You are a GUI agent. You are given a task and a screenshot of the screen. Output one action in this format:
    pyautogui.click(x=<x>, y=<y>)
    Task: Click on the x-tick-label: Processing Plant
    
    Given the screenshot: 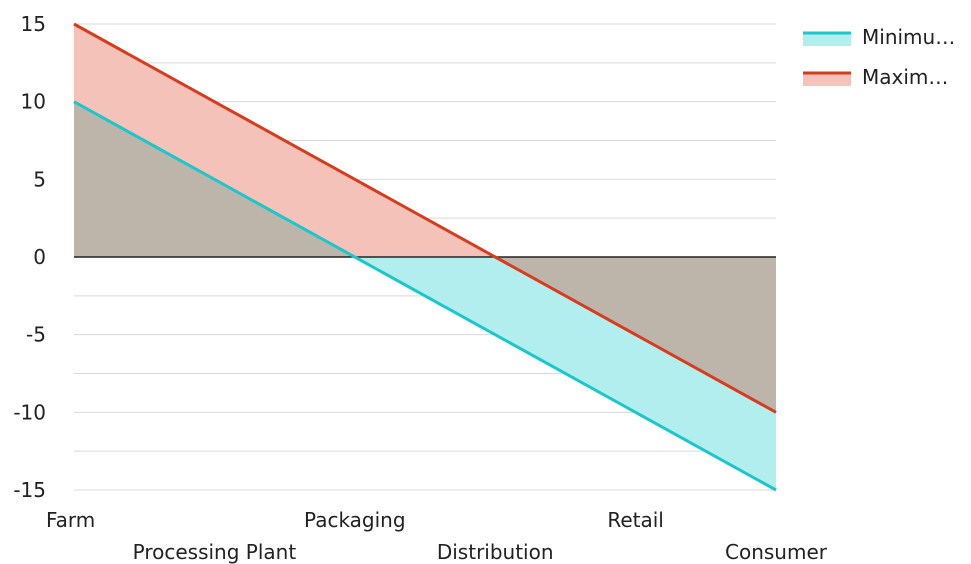 What is the action you would take?
    pyautogui.click(x=215, y=552)
    